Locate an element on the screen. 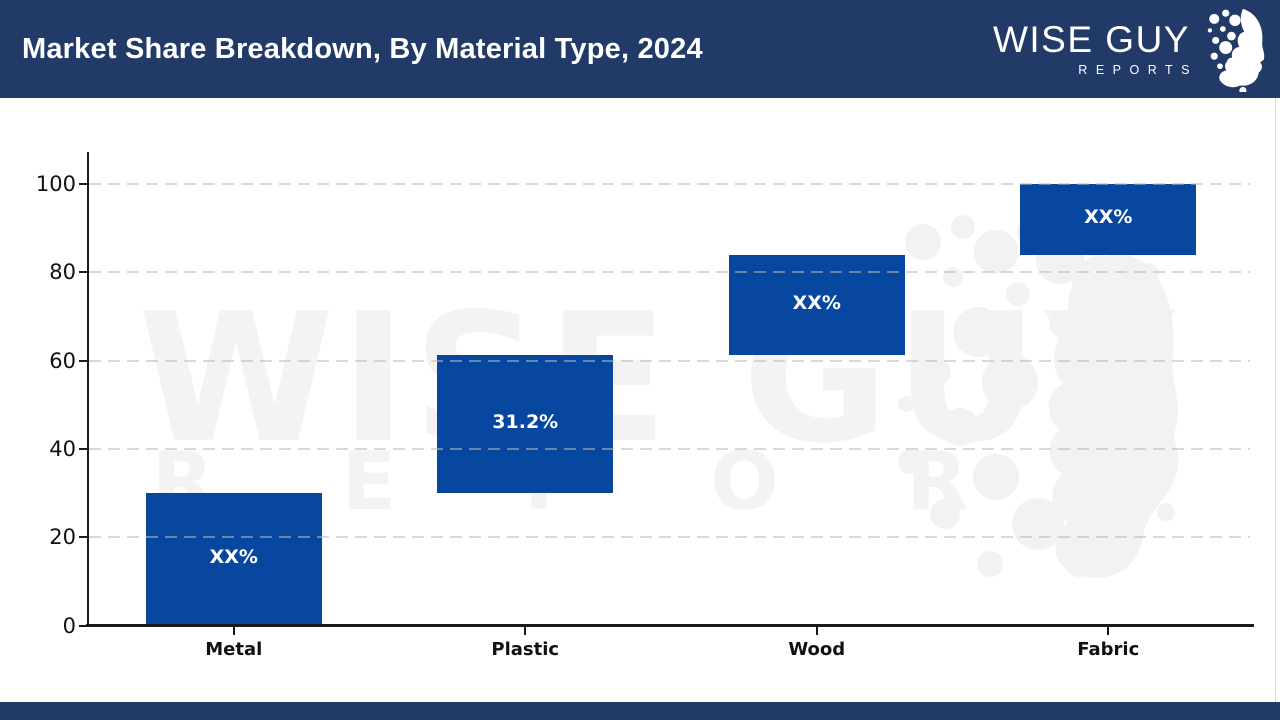 Image resolution: width=1280 pixels, height=720 pixels. bar-plastic is located at coordinates (525, 424).